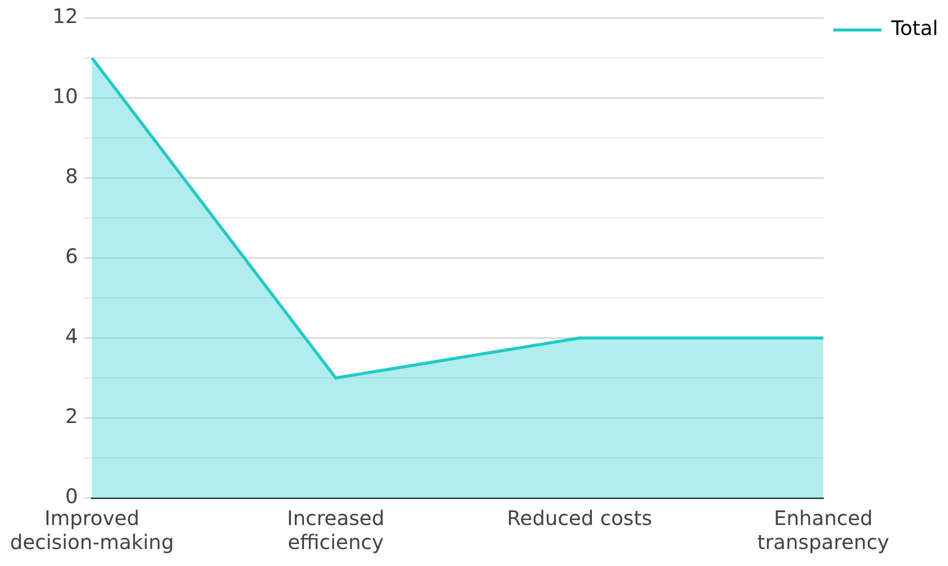  What do you see at coordinates (71, 496) in the screenshot?
I see `y-tick-label: 0` at bounding box center [71, 496].